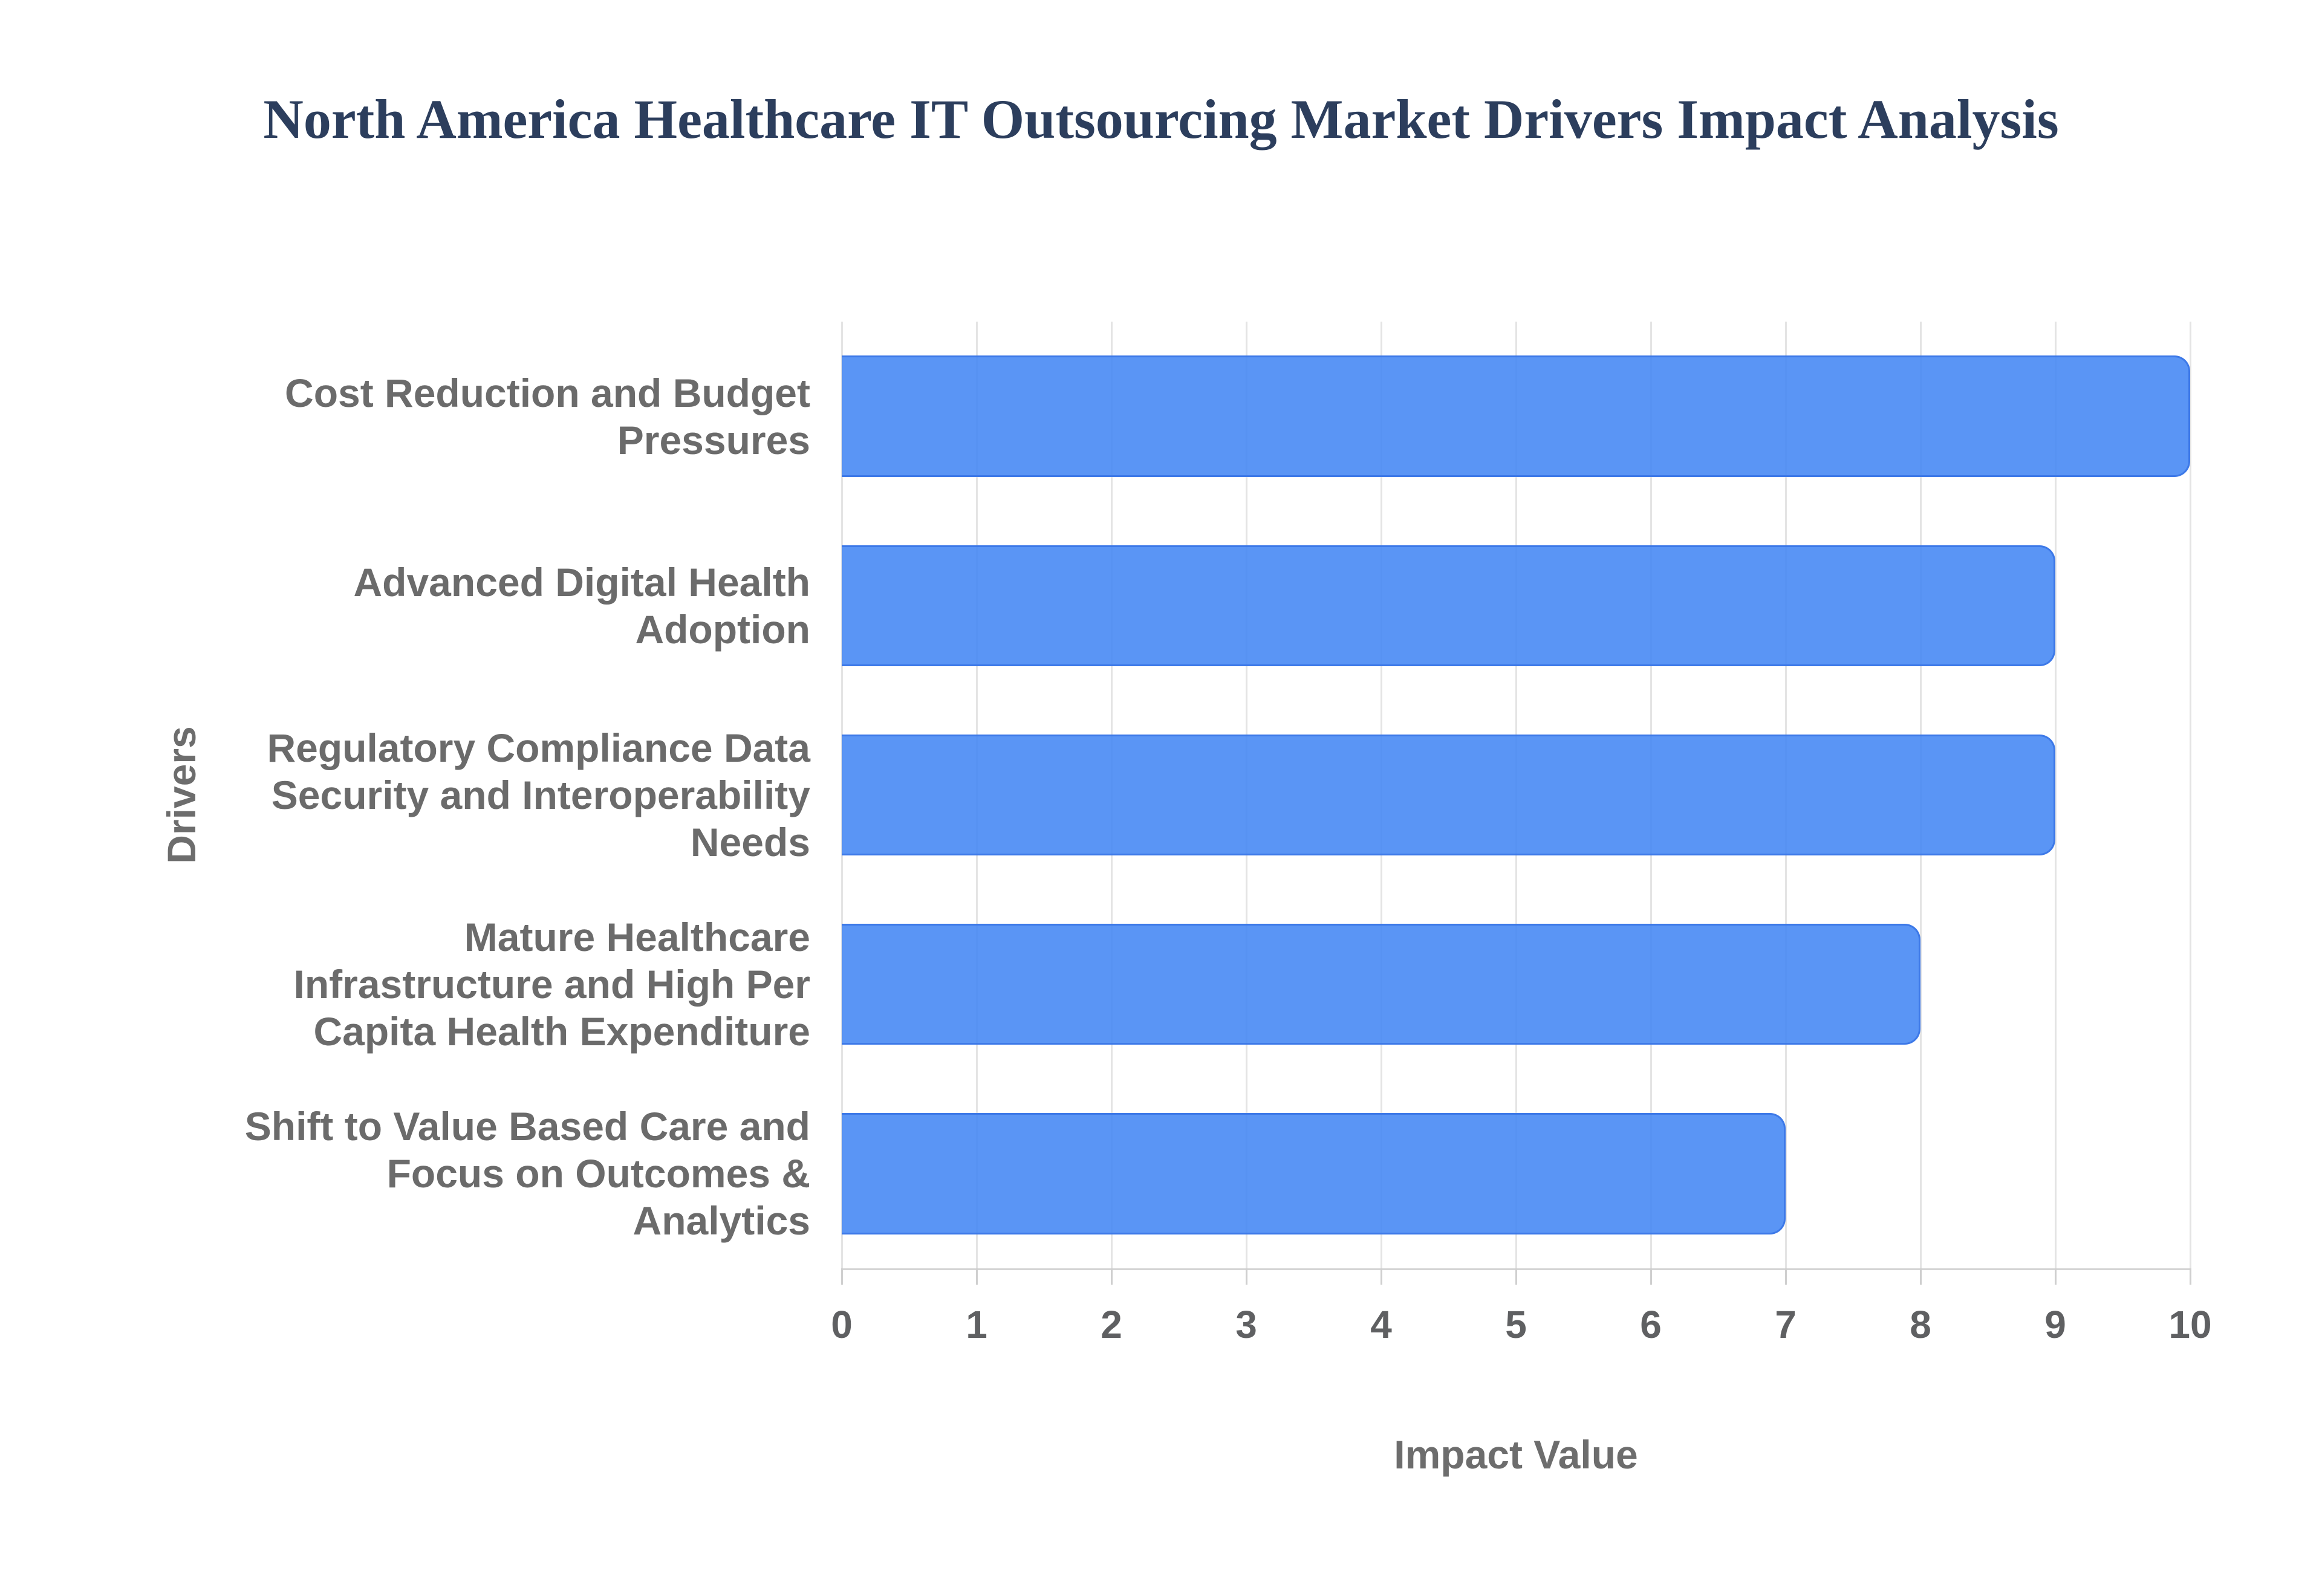 The width and height of the screenshot is (2322, 1596). Describe the element at coordinates (976, 1324) in the screenshot. I see `x-tick-label: 1` at that location.